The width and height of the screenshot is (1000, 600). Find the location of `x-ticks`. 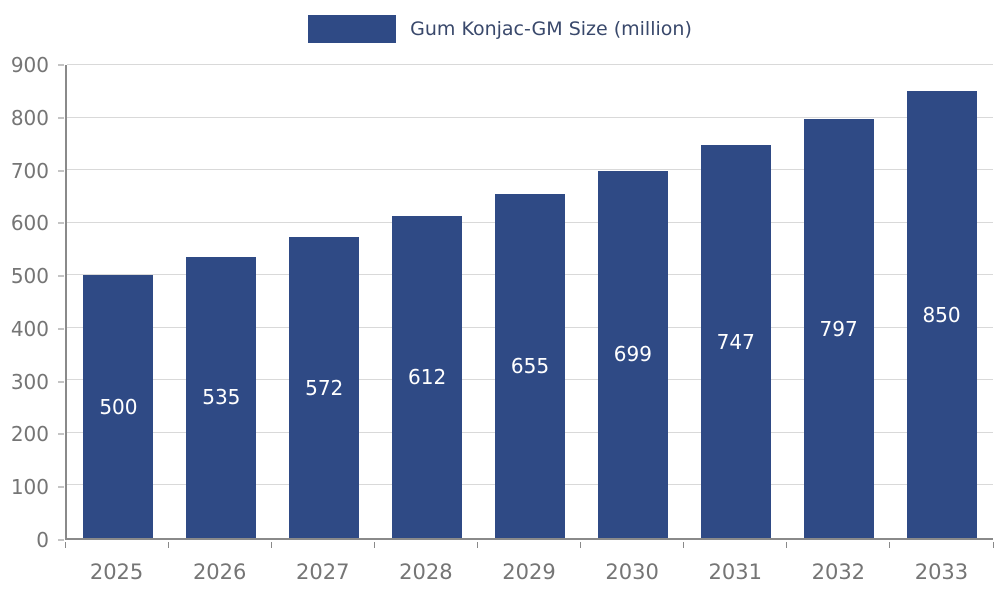

x-ticks is located at coordinates (529, 545).